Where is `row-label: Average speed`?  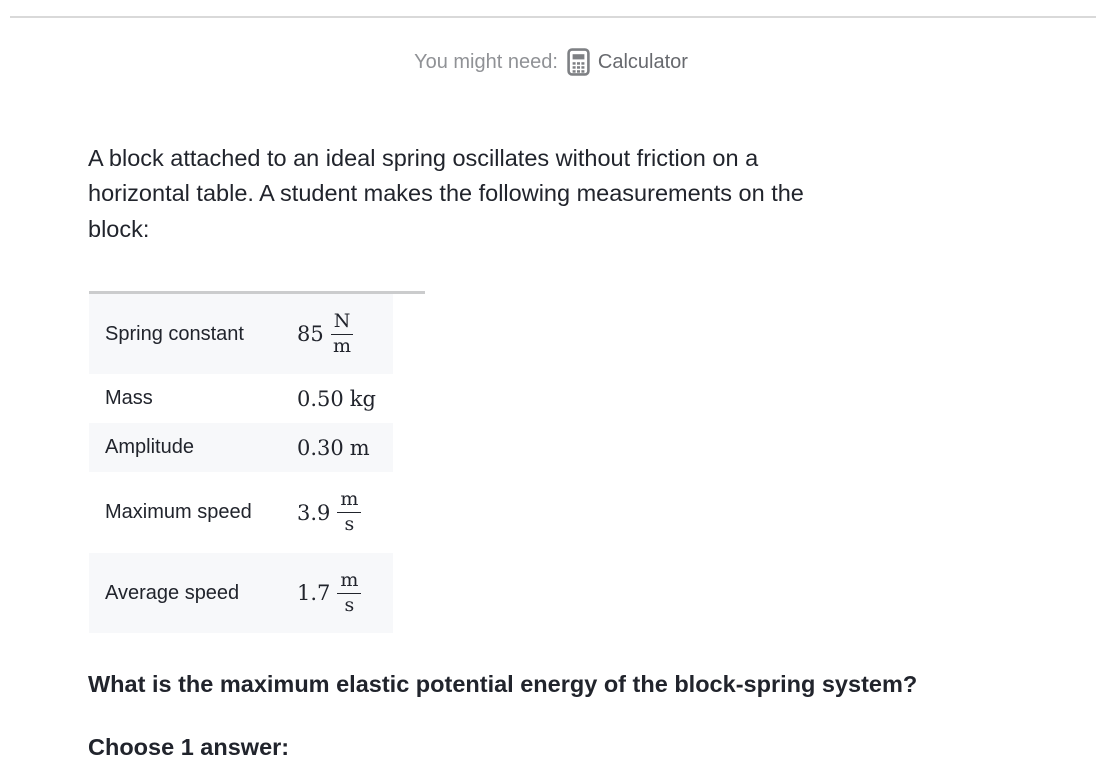 row-label: Average speed is located at coordinates (172, 592).